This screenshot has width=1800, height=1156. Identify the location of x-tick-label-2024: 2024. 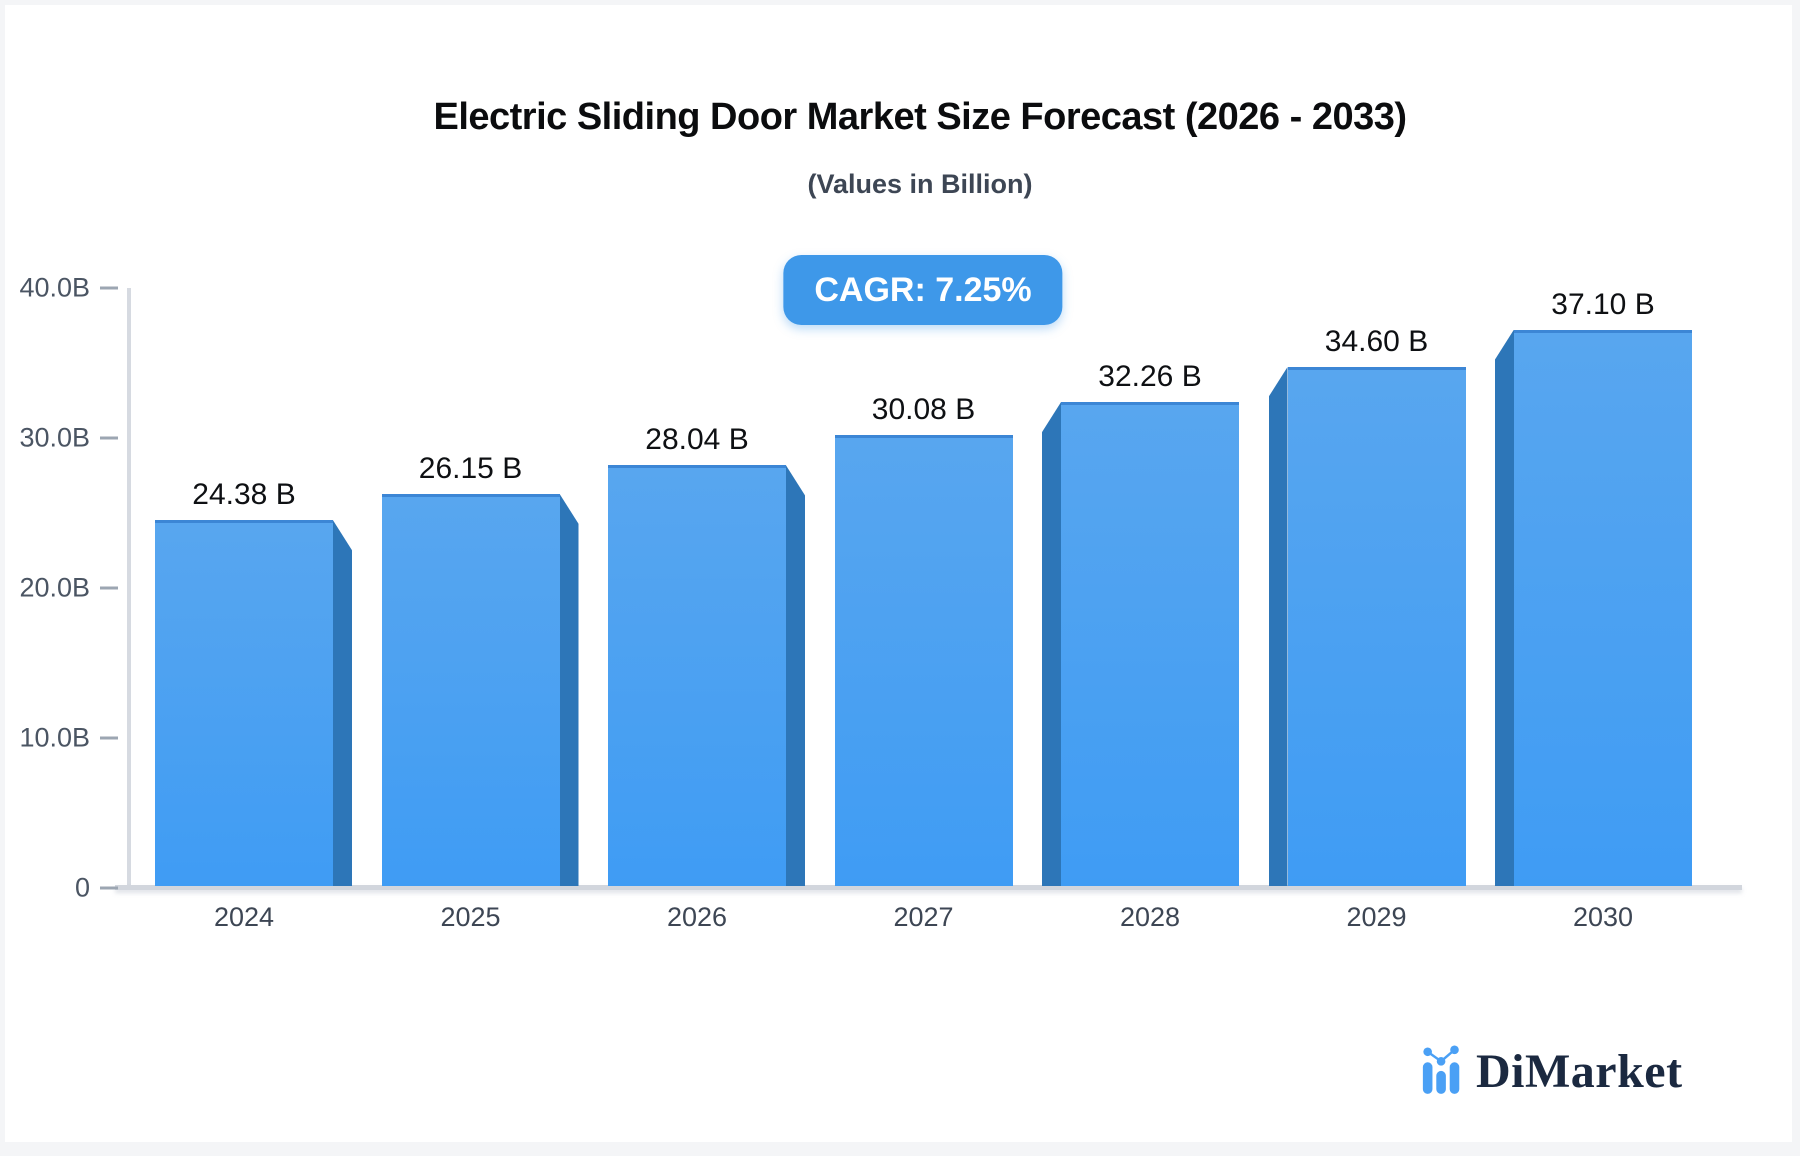
(244, 917).